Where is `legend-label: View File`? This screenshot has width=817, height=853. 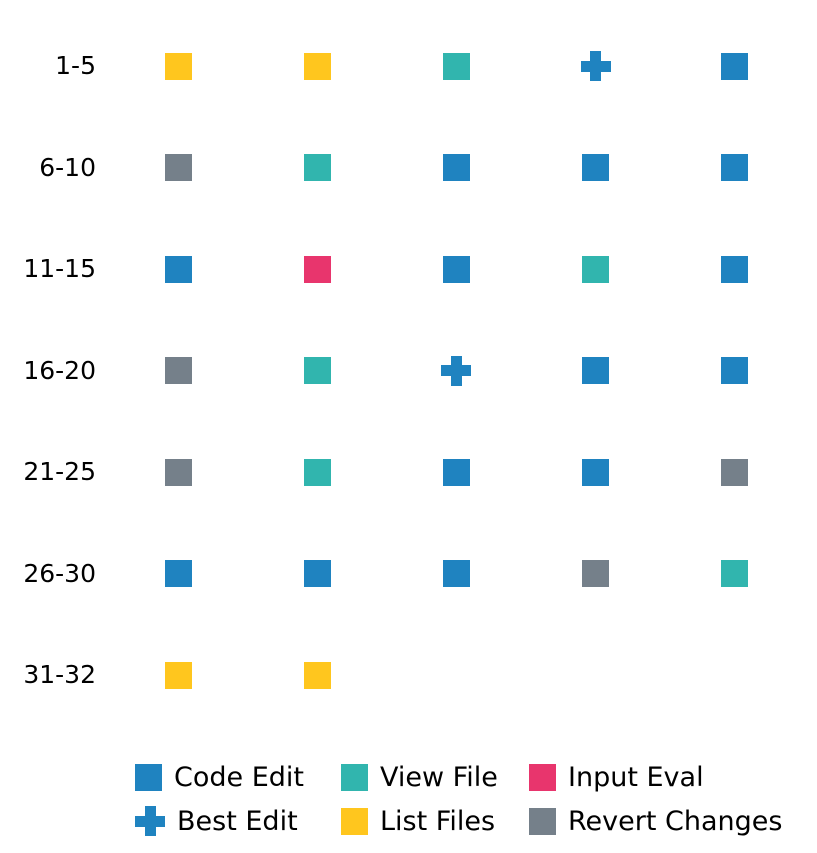 legend-label: View File is located at coordinates (439, 777).